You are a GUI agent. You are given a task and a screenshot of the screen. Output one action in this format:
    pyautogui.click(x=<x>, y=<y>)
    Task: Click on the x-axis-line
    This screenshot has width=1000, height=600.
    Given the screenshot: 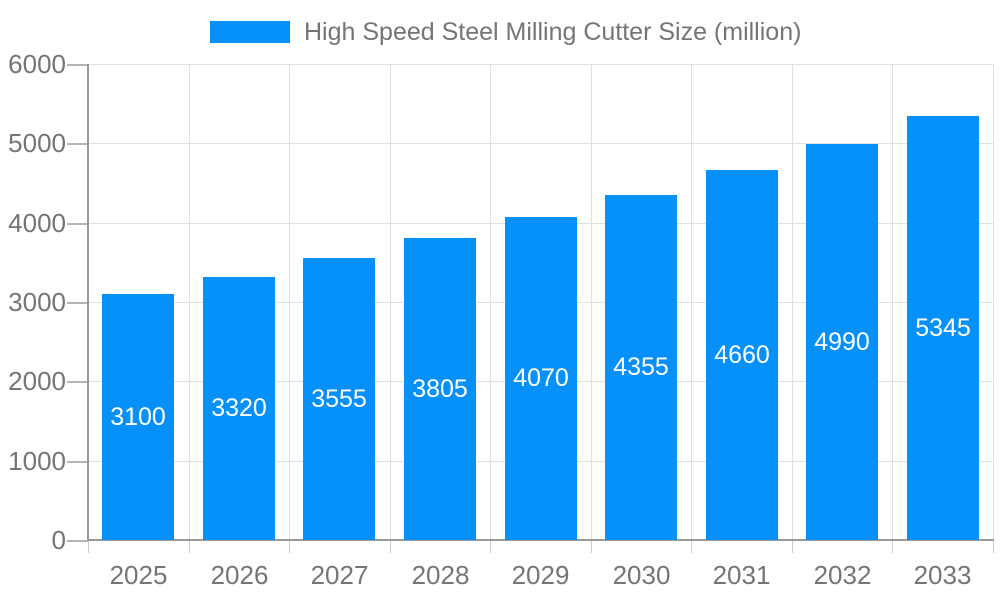 What is the action you would take?
    pyautogui.click(x=540, y=540)
    